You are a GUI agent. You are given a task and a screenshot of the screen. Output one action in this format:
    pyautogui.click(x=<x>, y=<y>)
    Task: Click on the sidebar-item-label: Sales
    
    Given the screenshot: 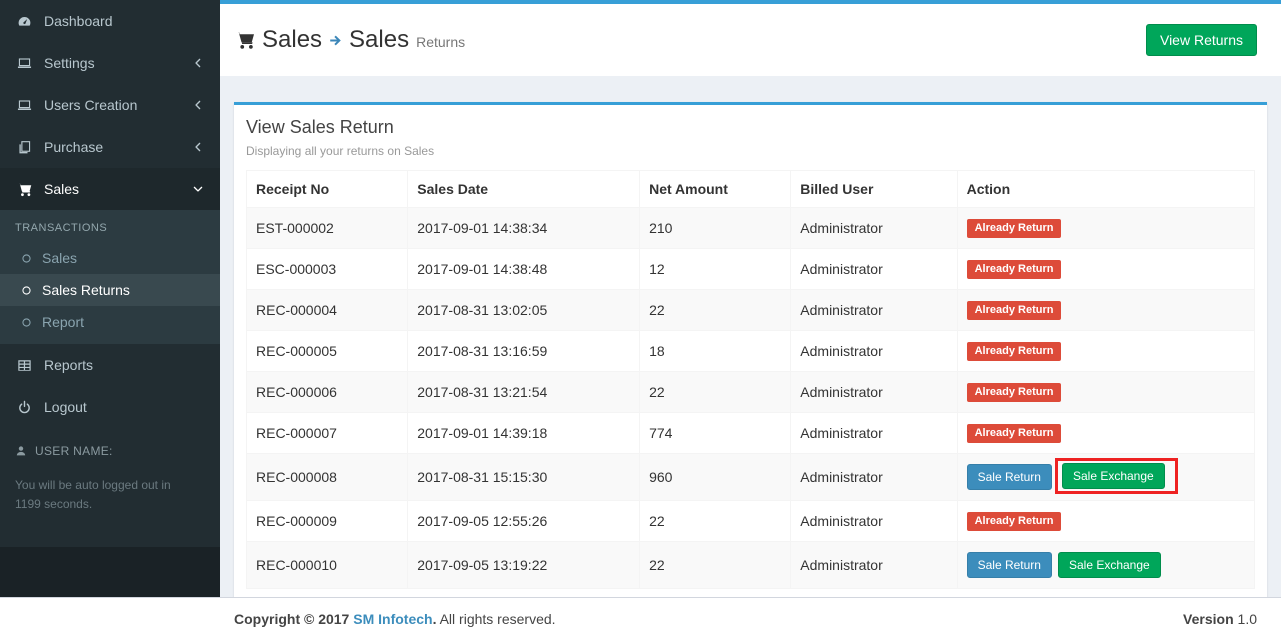 What is the action you would take?
    pyautogui.click(x=62, y=189)
    